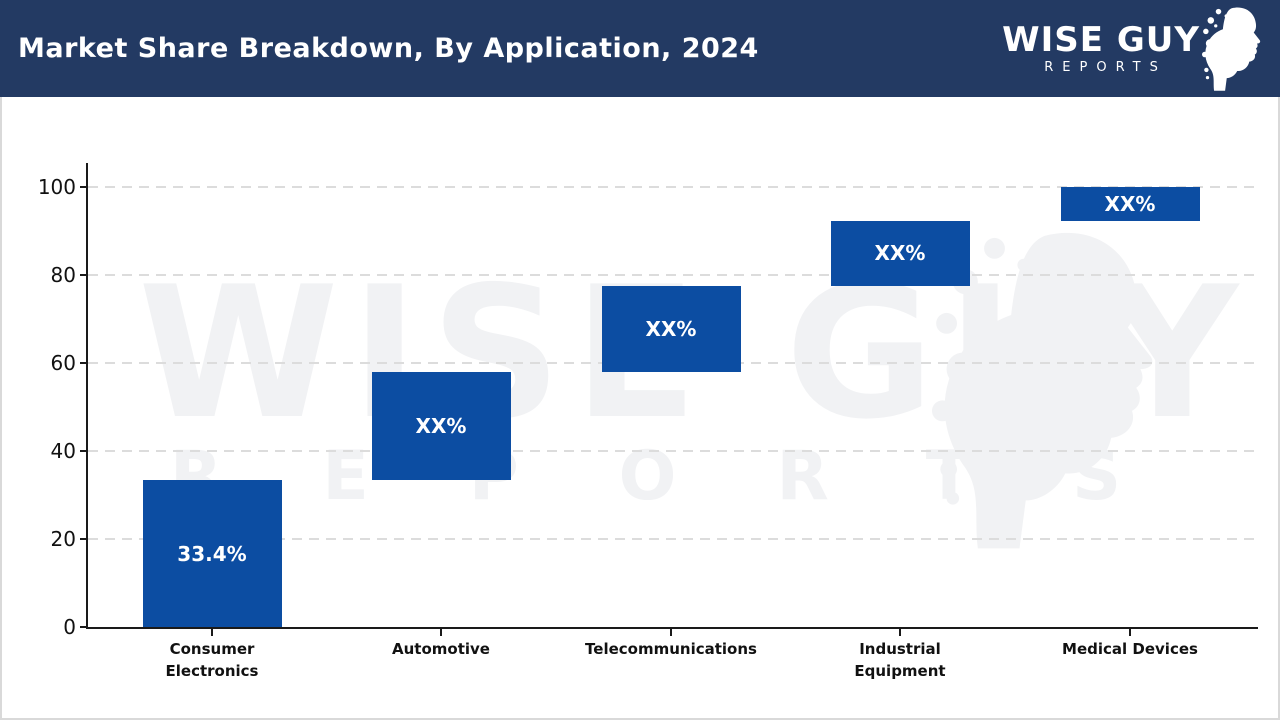  I want to click on bar-industrial-equipment: XX%, so click(900, 253).